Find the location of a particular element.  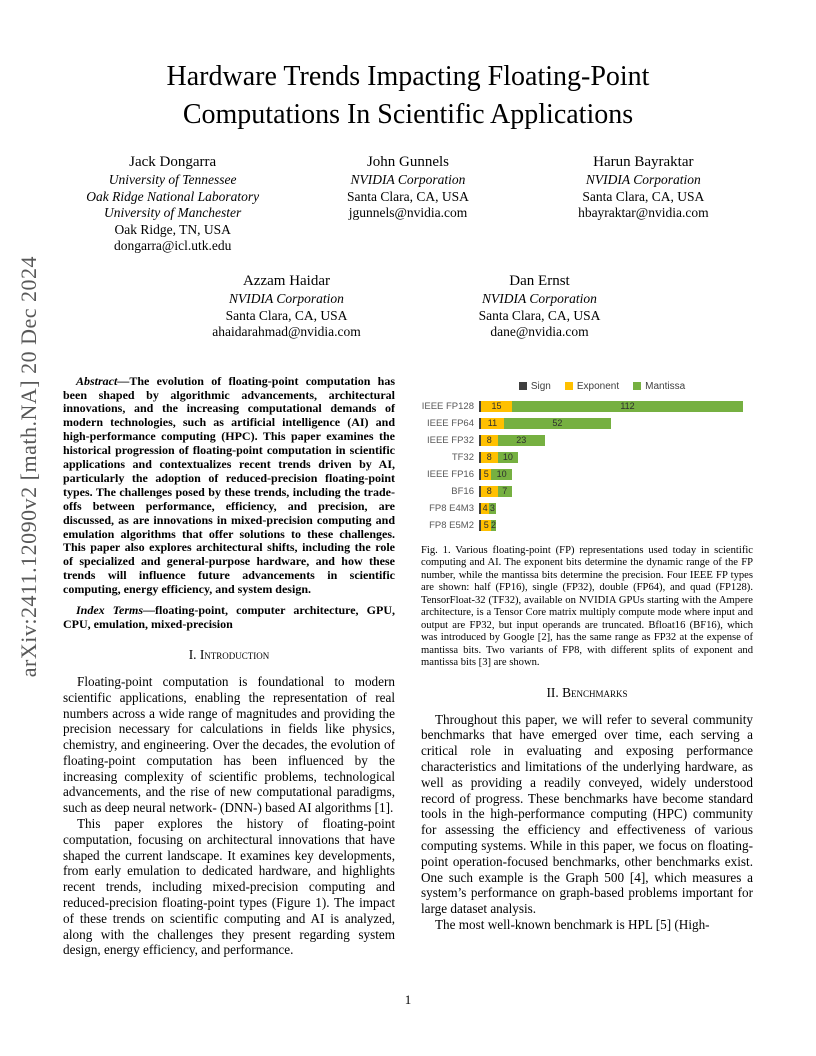

bar-segment-mantissa: 112 is located at coordinates (627, 406).